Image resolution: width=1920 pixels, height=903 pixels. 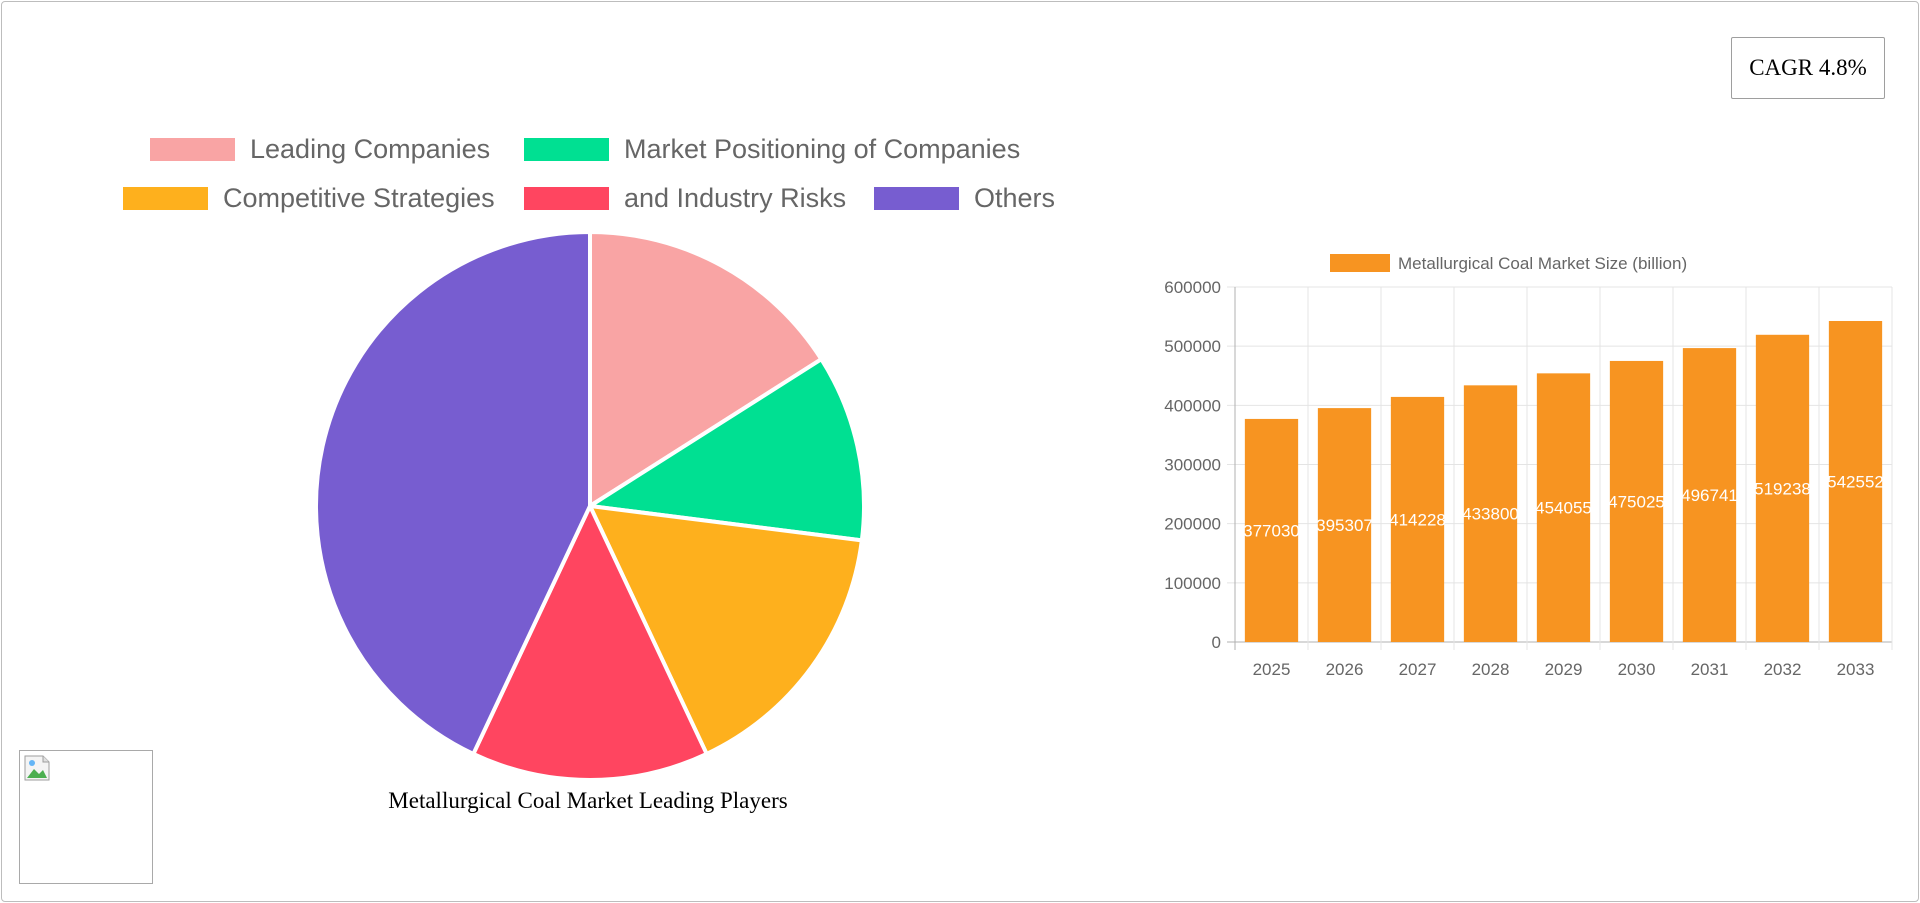 What do you see at coordinates (735, 198) in the screenshot?
I see `legend-label: and Industry Risks` at bounding box center [735, 198].